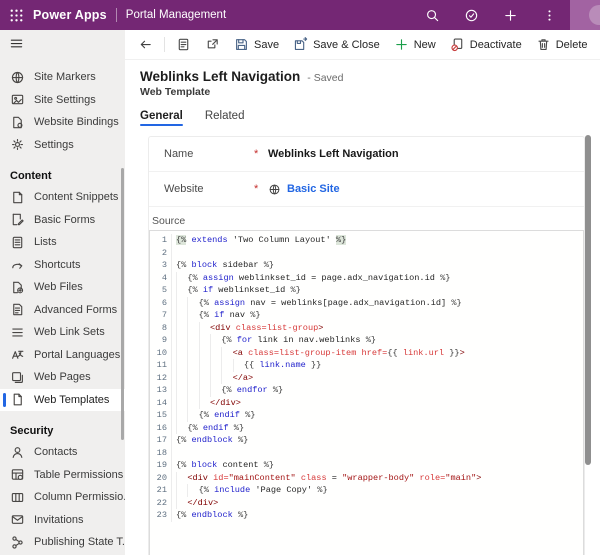 The width and height of the screenshot is (600, 555). What do you see at coordinates (161, 118) in the screenshot?
I see `tab-general: General` at bounding box center [161, 118].